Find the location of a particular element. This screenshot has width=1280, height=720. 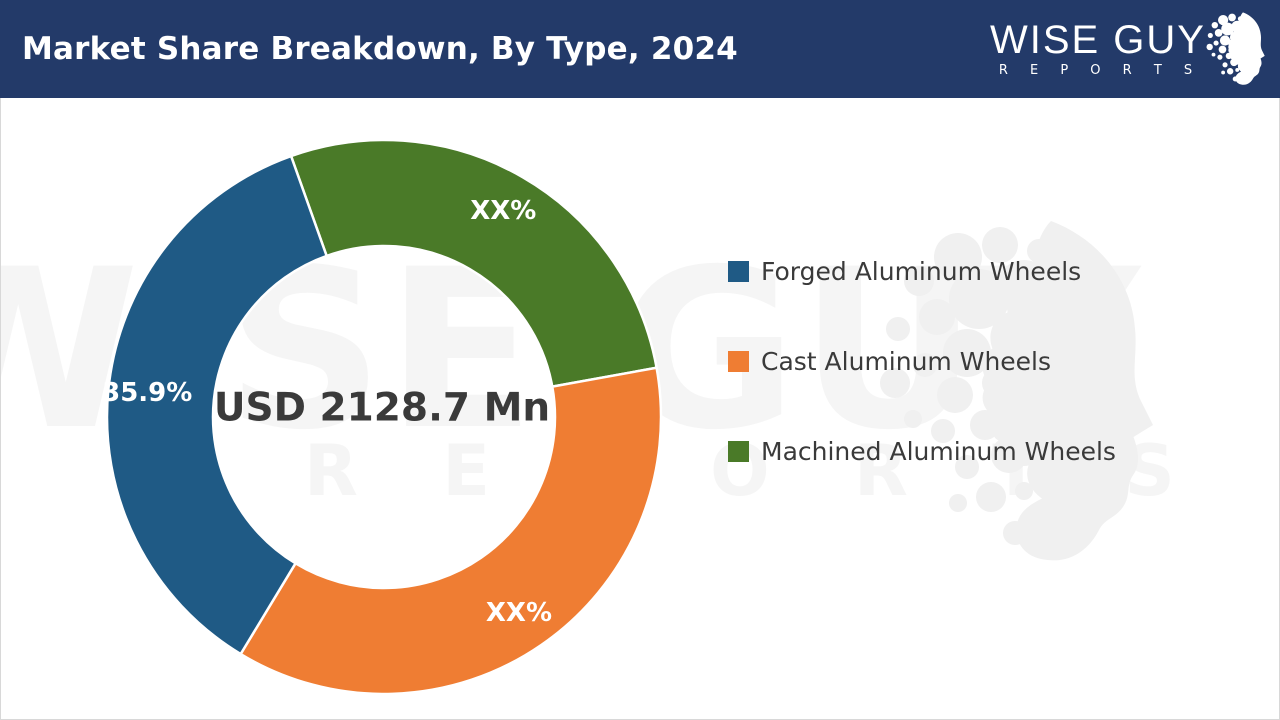

wise-guy-logo: WISE GUY R E P O R T S is located at coordinates (1128, 49).